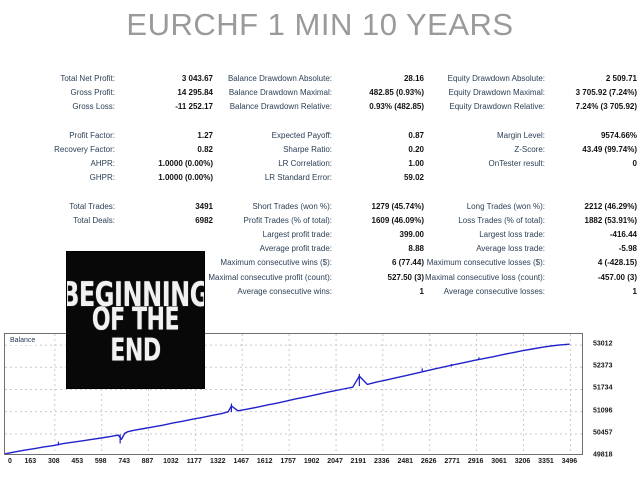 This screenshot has height=480, width=640. What do you see at coordinates (276, 263) in the screenshot?
I see `stat-label: Maximum consecutive wins ($):` at bounding box center [276, 263].